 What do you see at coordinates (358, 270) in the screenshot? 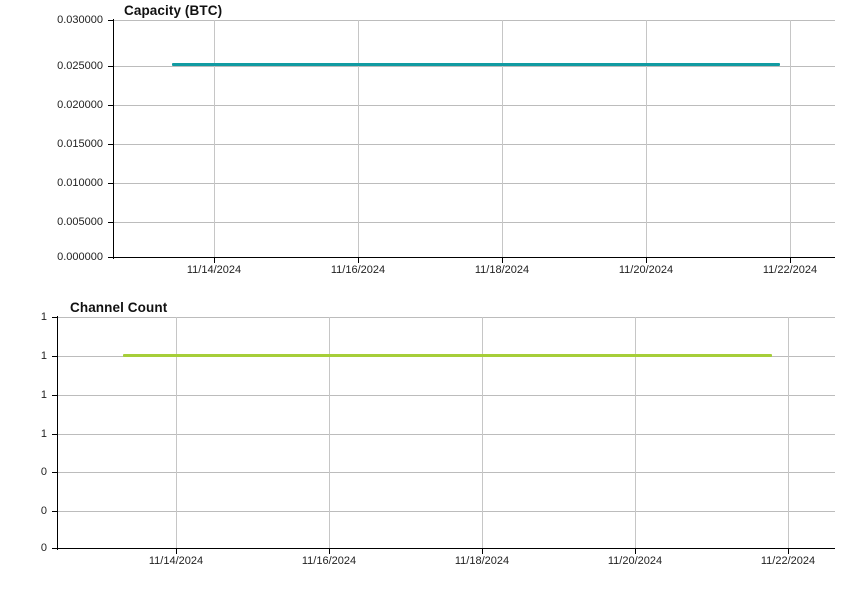
I see `capacity-x-label-1: 11/16/2024` at bounding box center [358, 270].